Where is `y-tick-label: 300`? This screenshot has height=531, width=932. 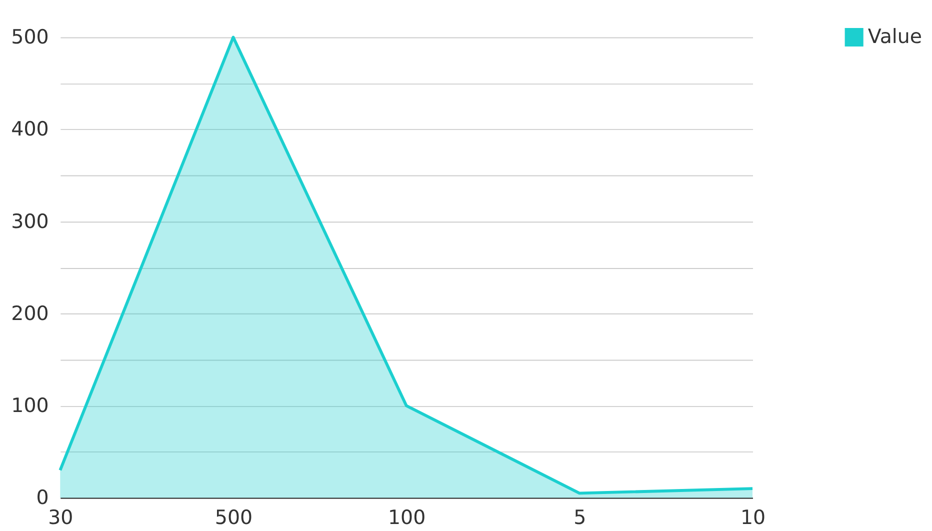
y-tick-label: 300 is located at coordinates (30, 221).